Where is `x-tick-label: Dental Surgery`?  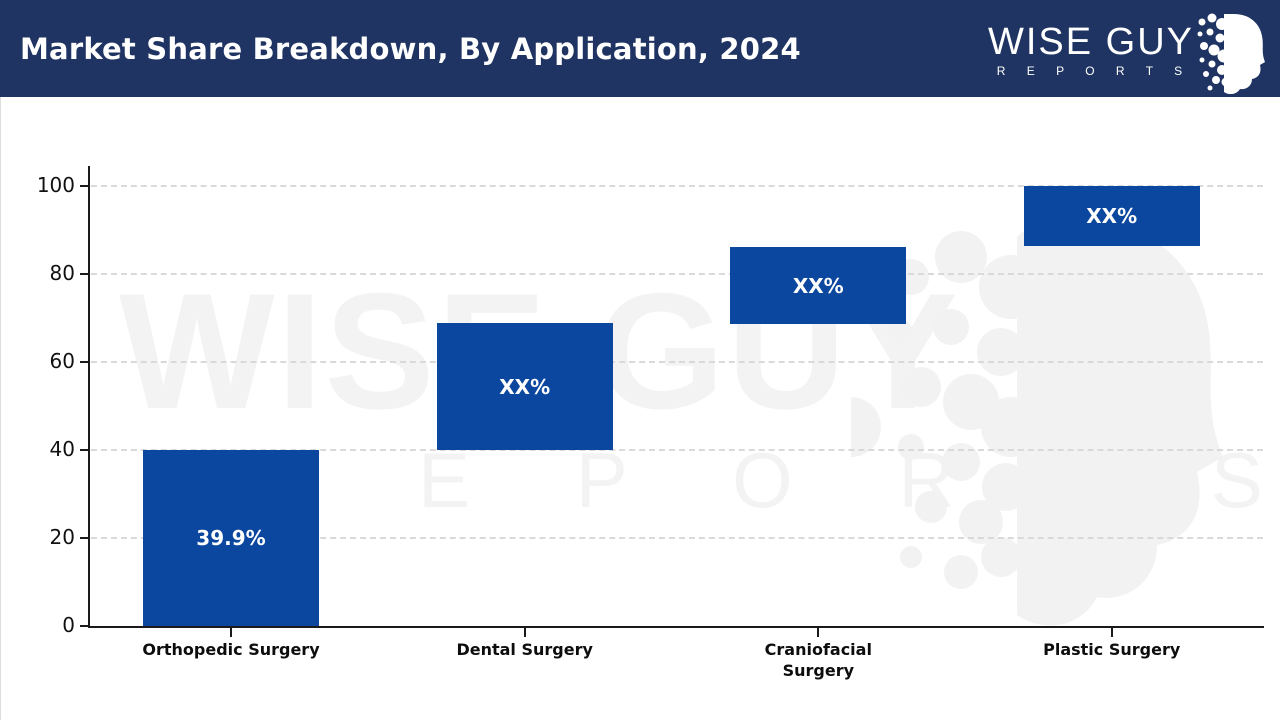 x-tick-label: Dental Surgery is located at coordinates (524, 649).